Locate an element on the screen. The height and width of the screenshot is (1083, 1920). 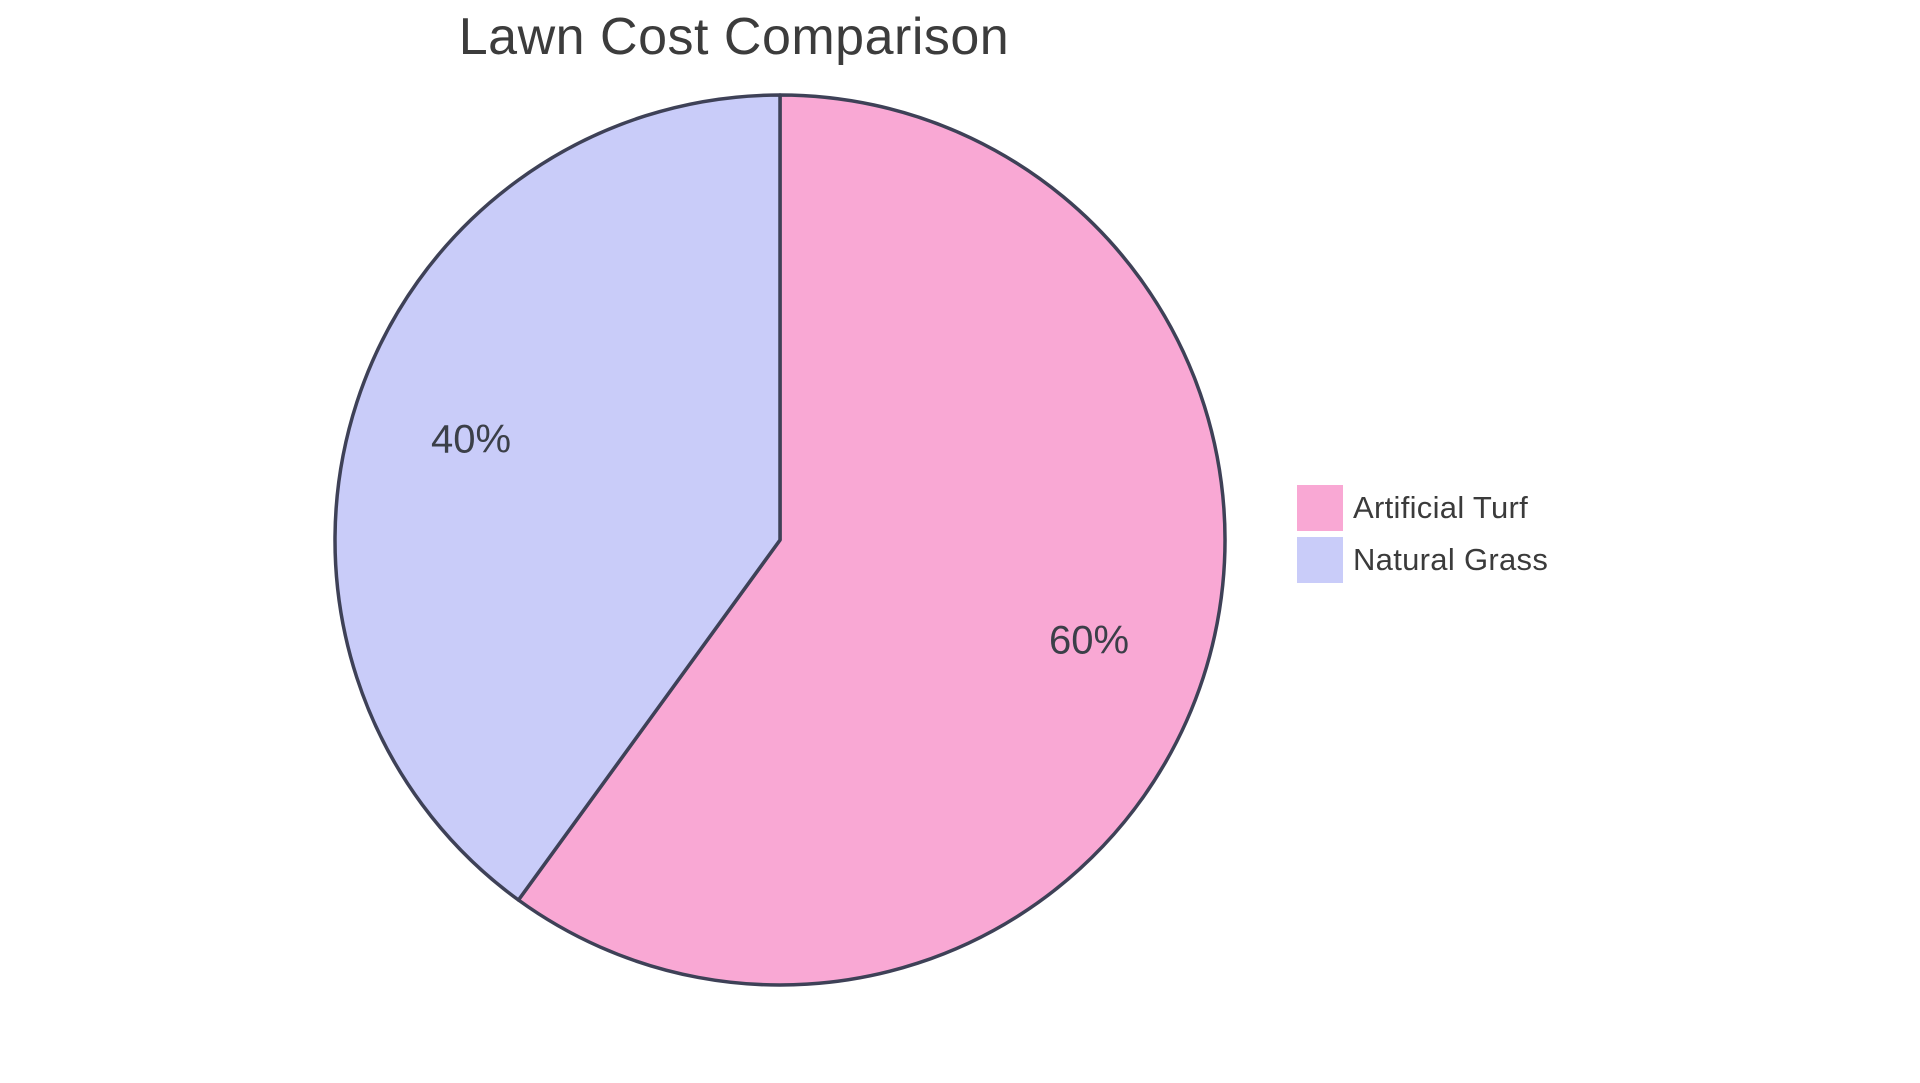
legend-label-natural-grass: Natural Grass is located at coordinates (1451, 559).